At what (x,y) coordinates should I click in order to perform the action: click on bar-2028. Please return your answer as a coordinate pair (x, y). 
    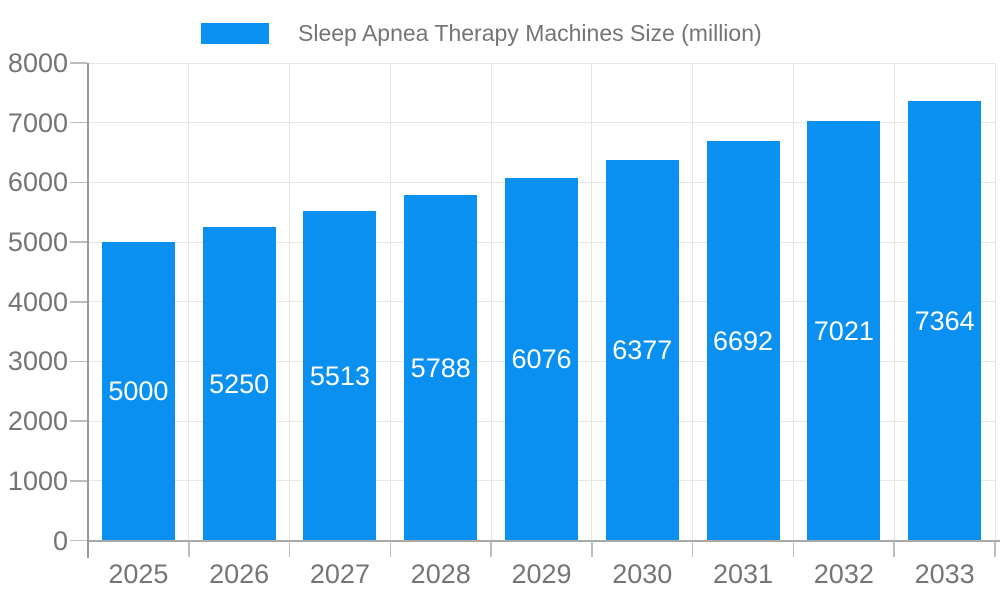
    Looking at the image, I should click on (441, 368).